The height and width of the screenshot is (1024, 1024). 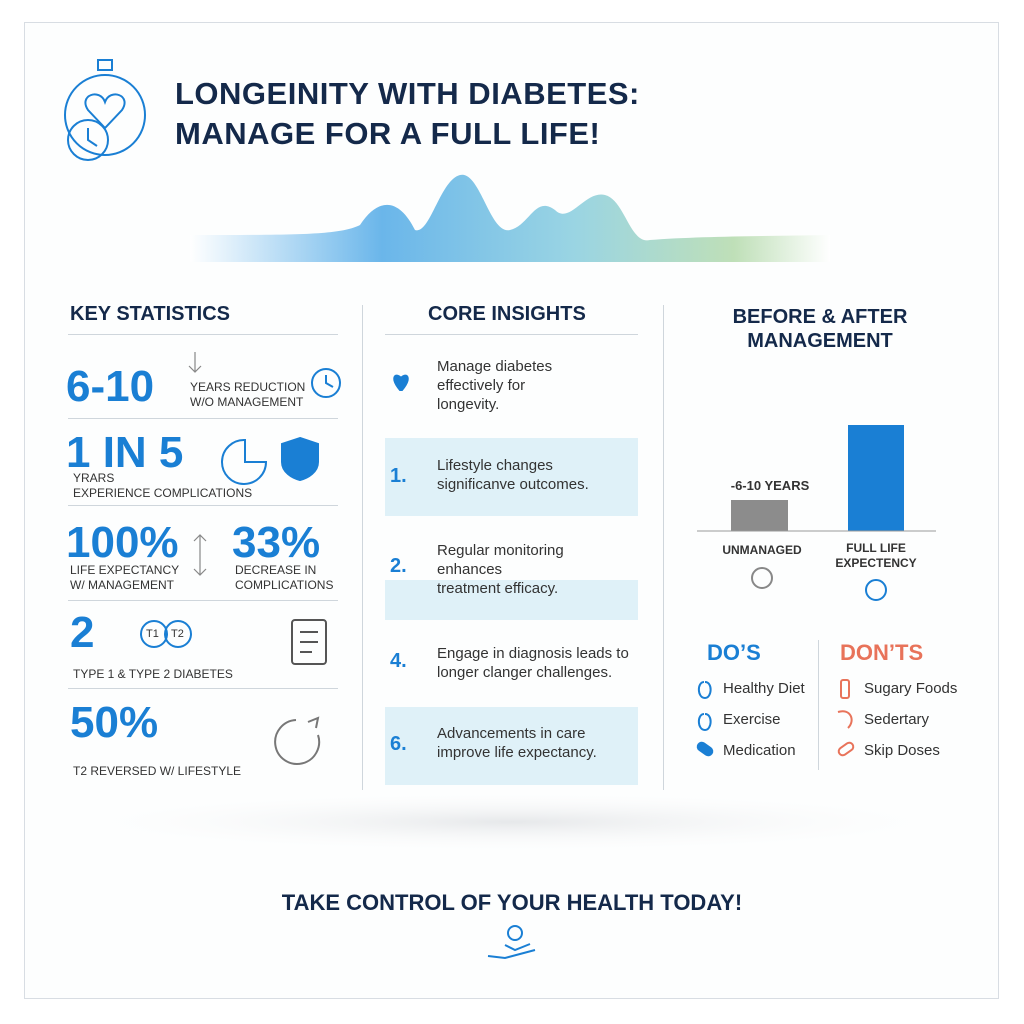 I want to click on heading: CORE INSIGHTS, so click(x=507, y=314).